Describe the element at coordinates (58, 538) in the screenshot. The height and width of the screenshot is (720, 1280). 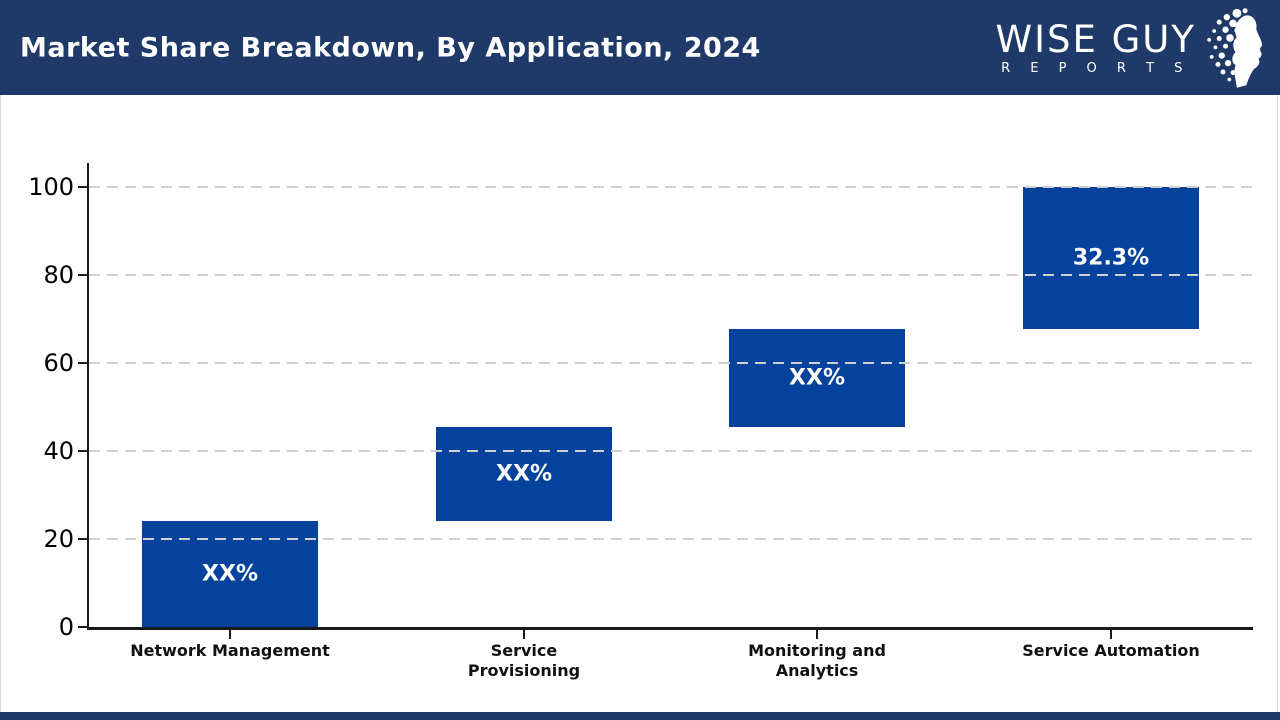
I see `y-tick-label: 20` at that location.